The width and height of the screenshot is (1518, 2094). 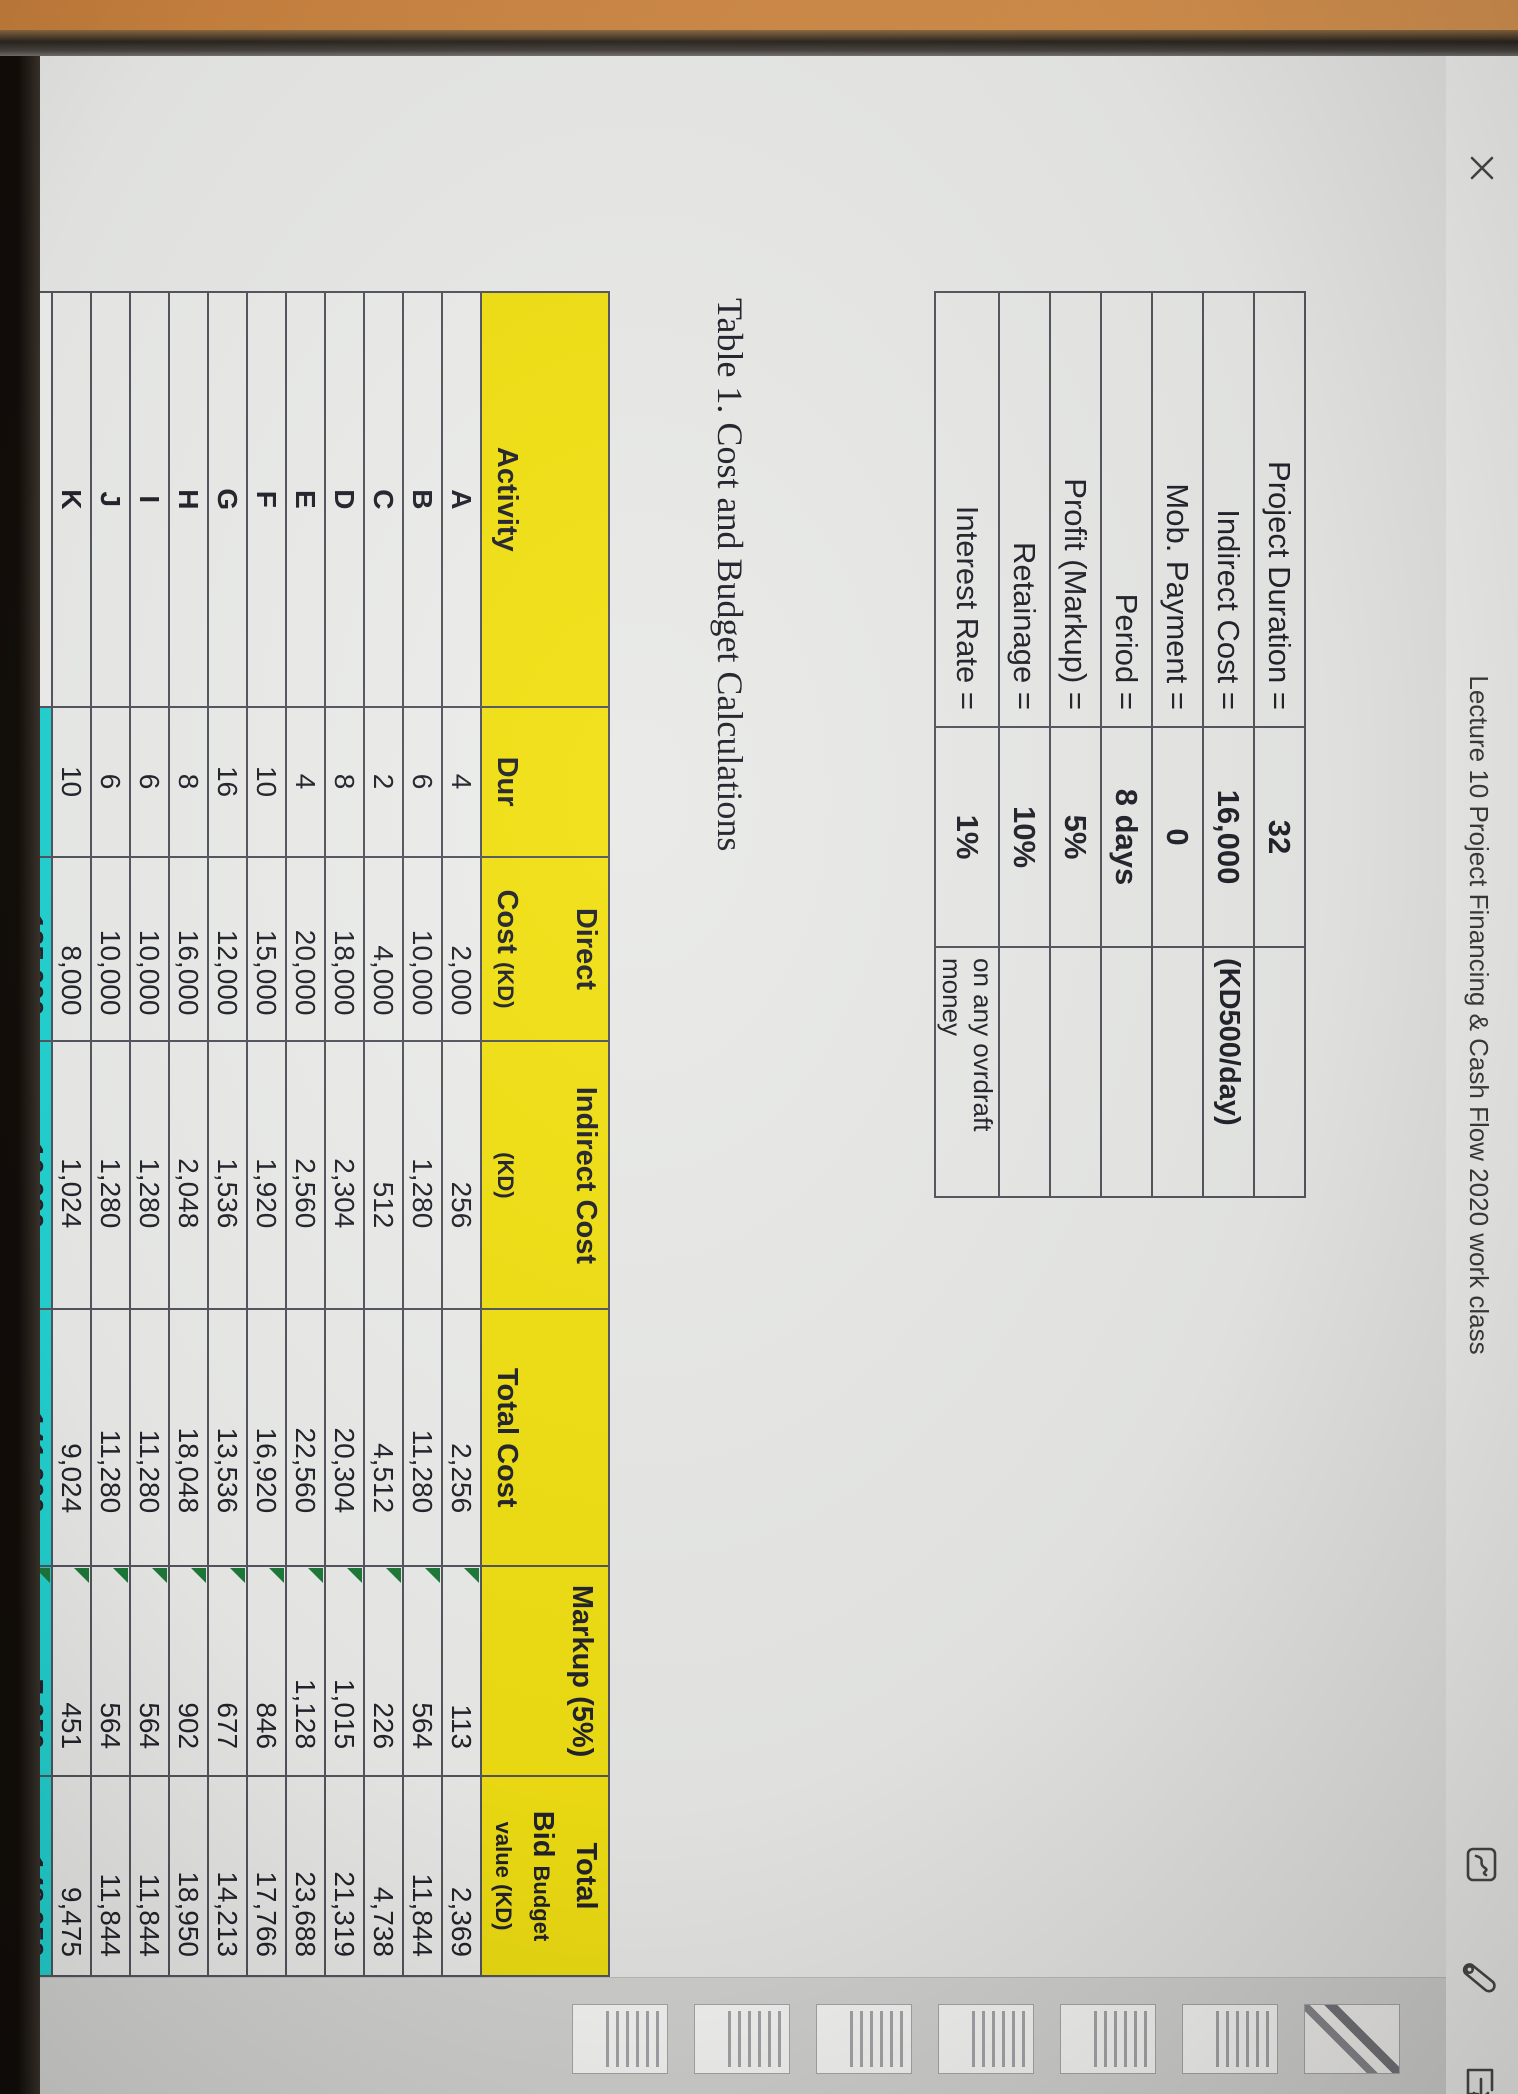 I want to click on pencil-icon, so click(x=1482, y=1978).